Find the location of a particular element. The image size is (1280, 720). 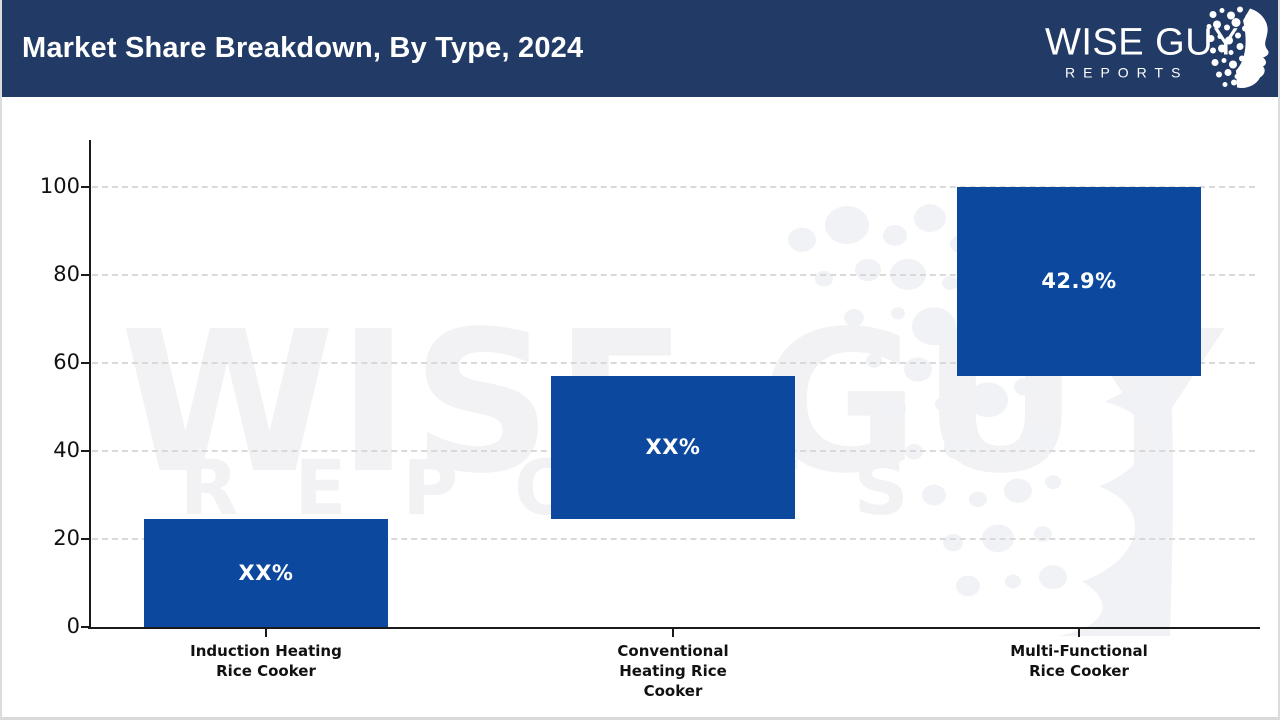

bar-value-label: 42.9% is located at coordinates (1079, 281).